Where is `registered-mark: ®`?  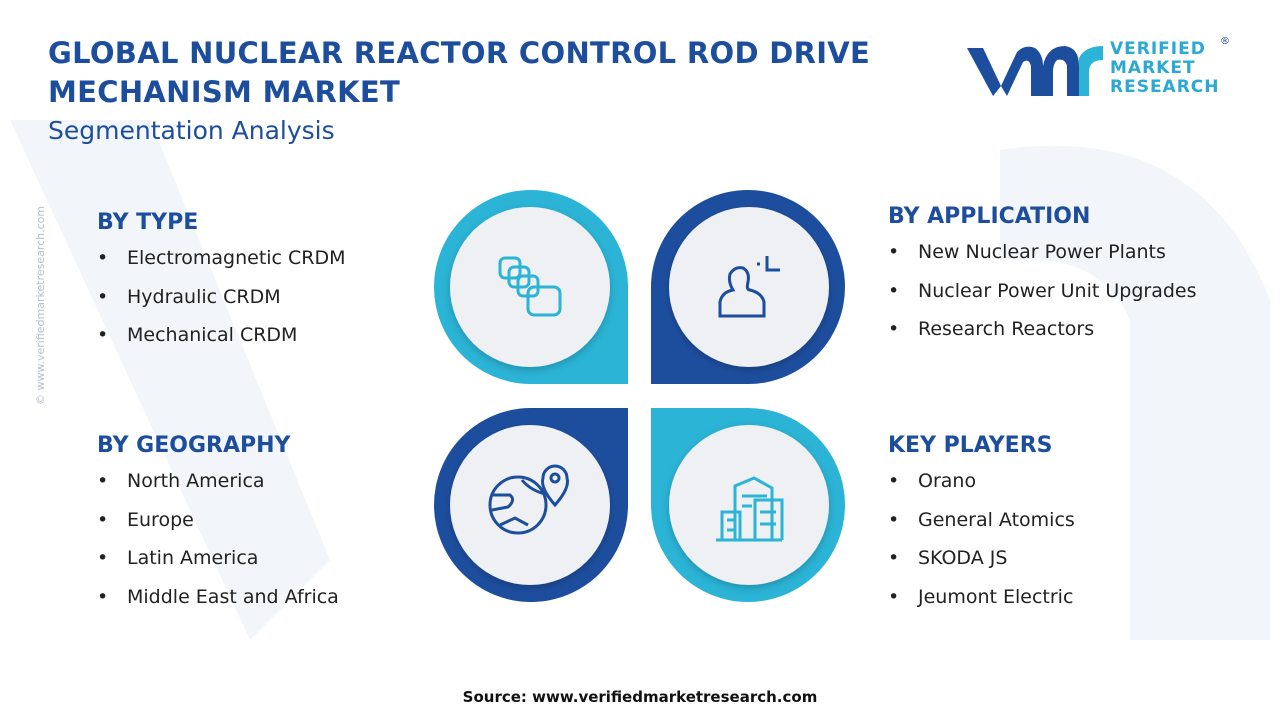 registered-mark: ® is located at coordinates (1225, 41).